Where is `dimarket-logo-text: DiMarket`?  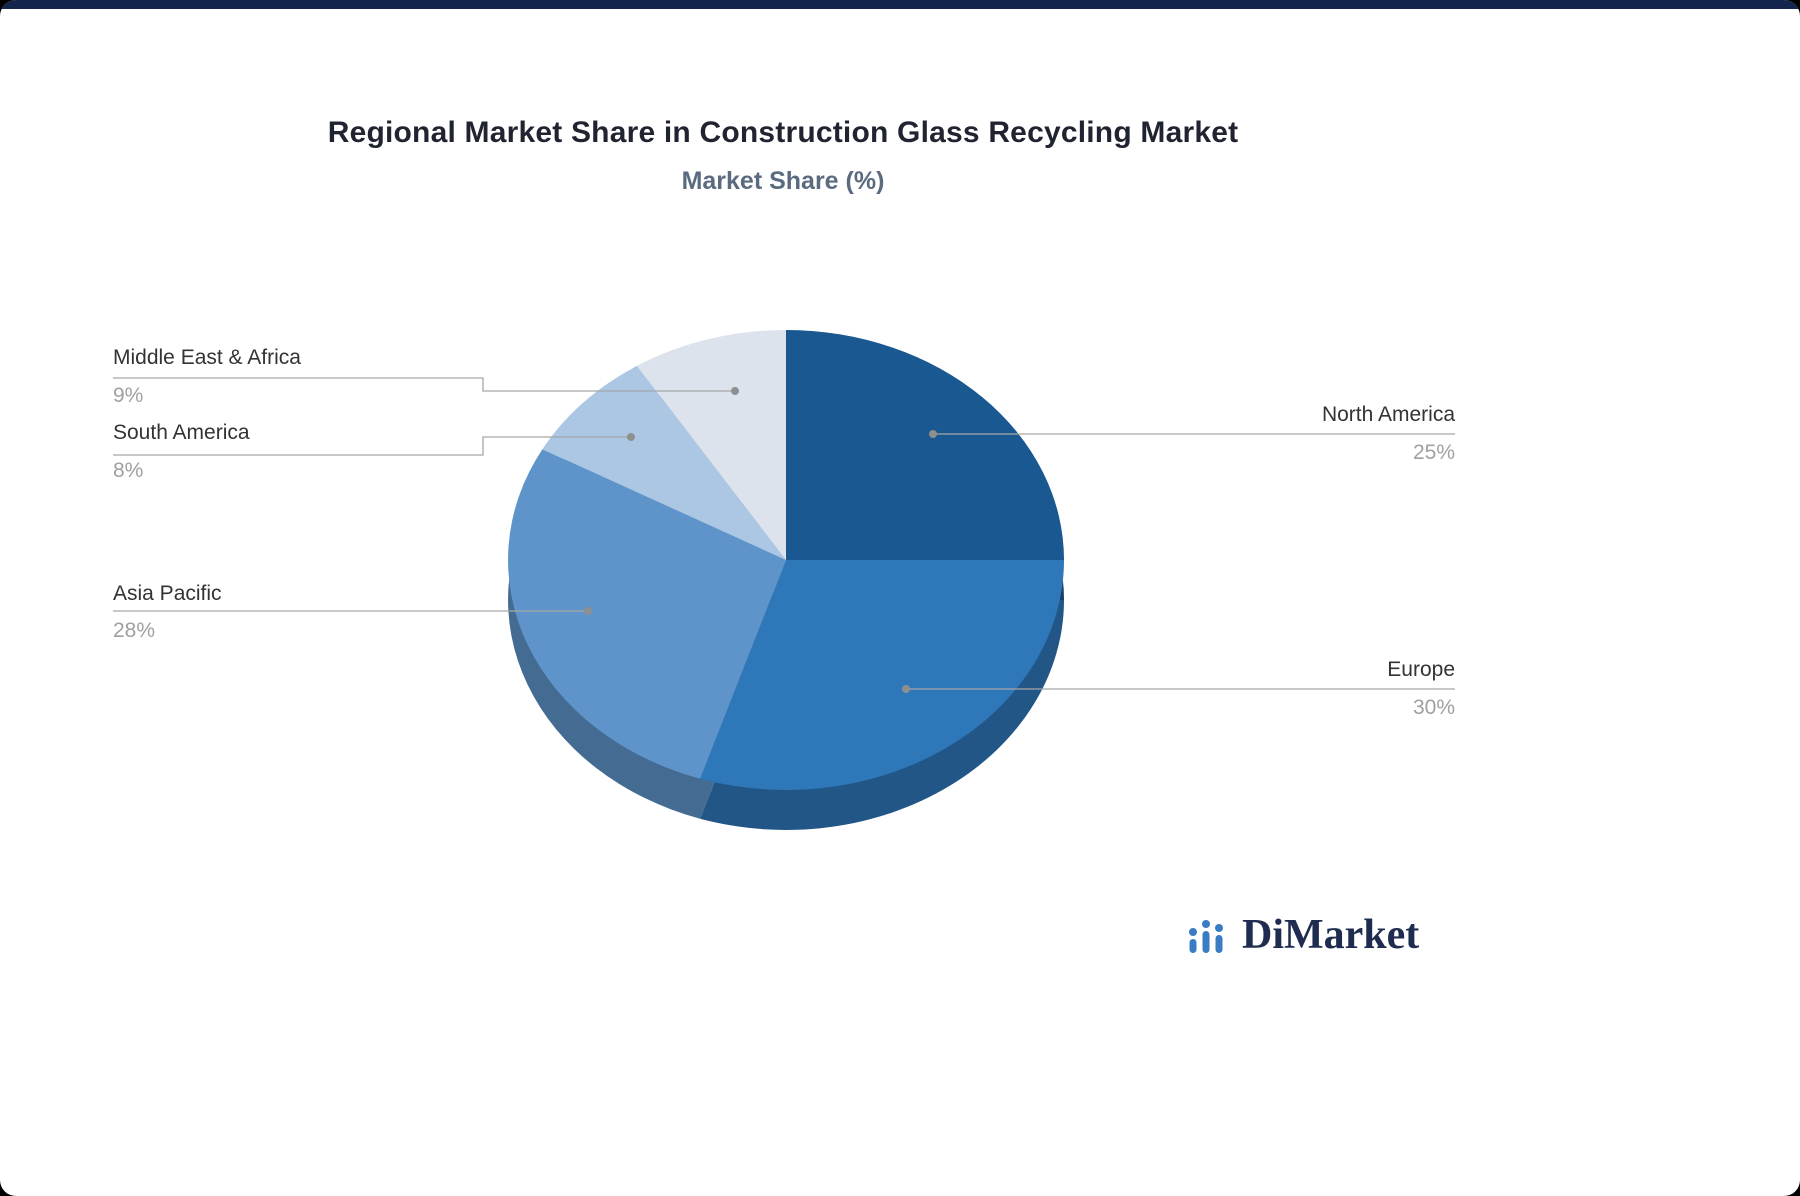
dimarket-logo-text: DiMarket is located at coordinates (1331, 935).